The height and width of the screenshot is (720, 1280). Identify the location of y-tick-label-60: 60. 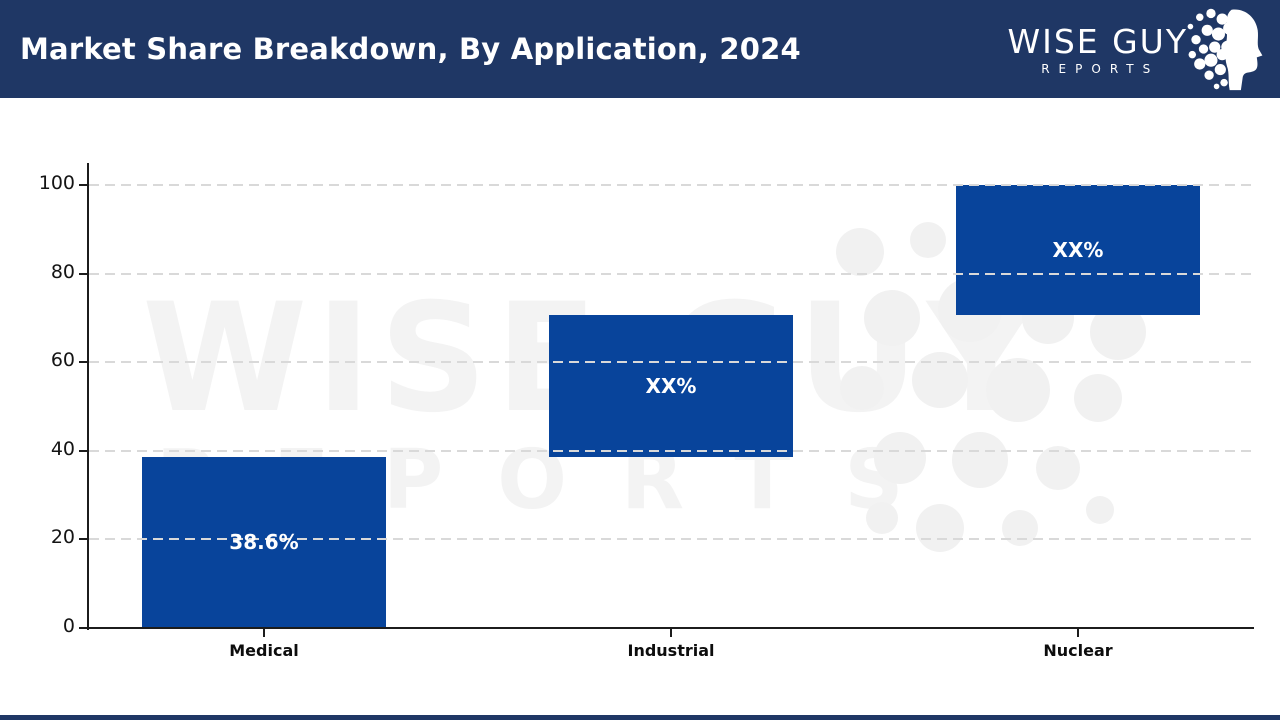
(62, 360).